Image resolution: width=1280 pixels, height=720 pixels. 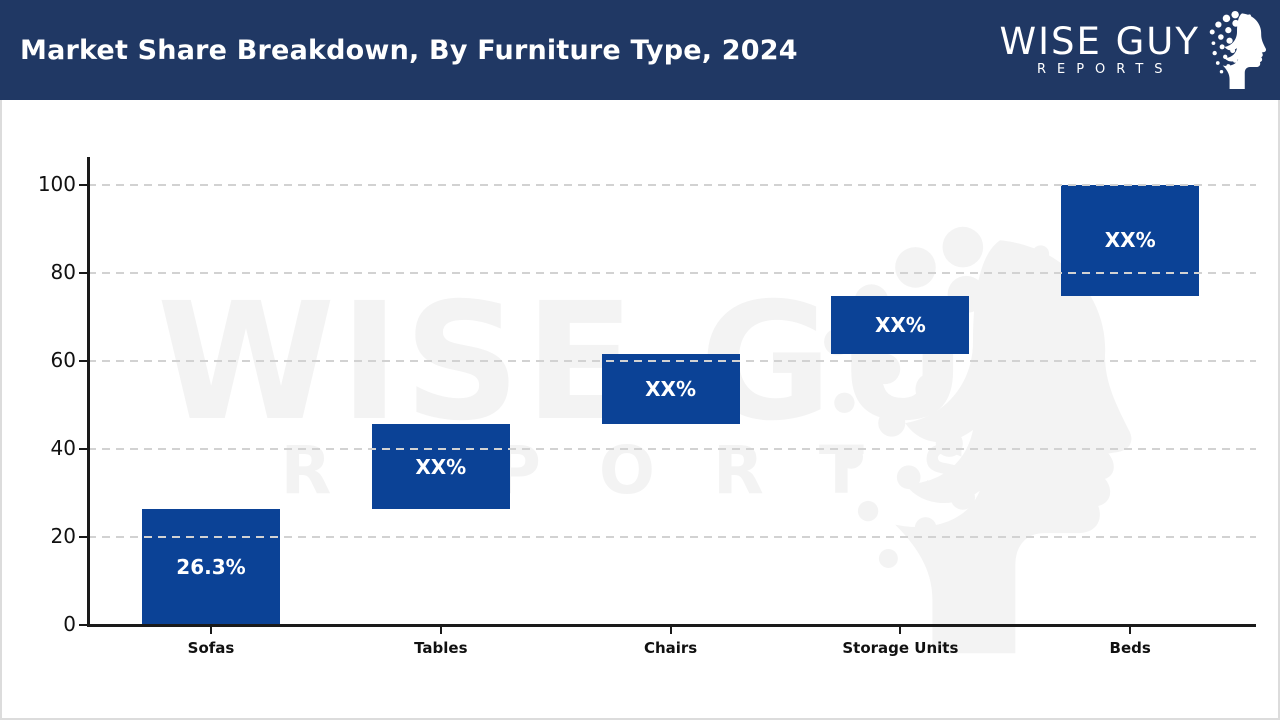 What do you see at coordinates (63, 272) in the screenshot?
I see `y-tick-label-80: 80` at bounding box center [63, 272].